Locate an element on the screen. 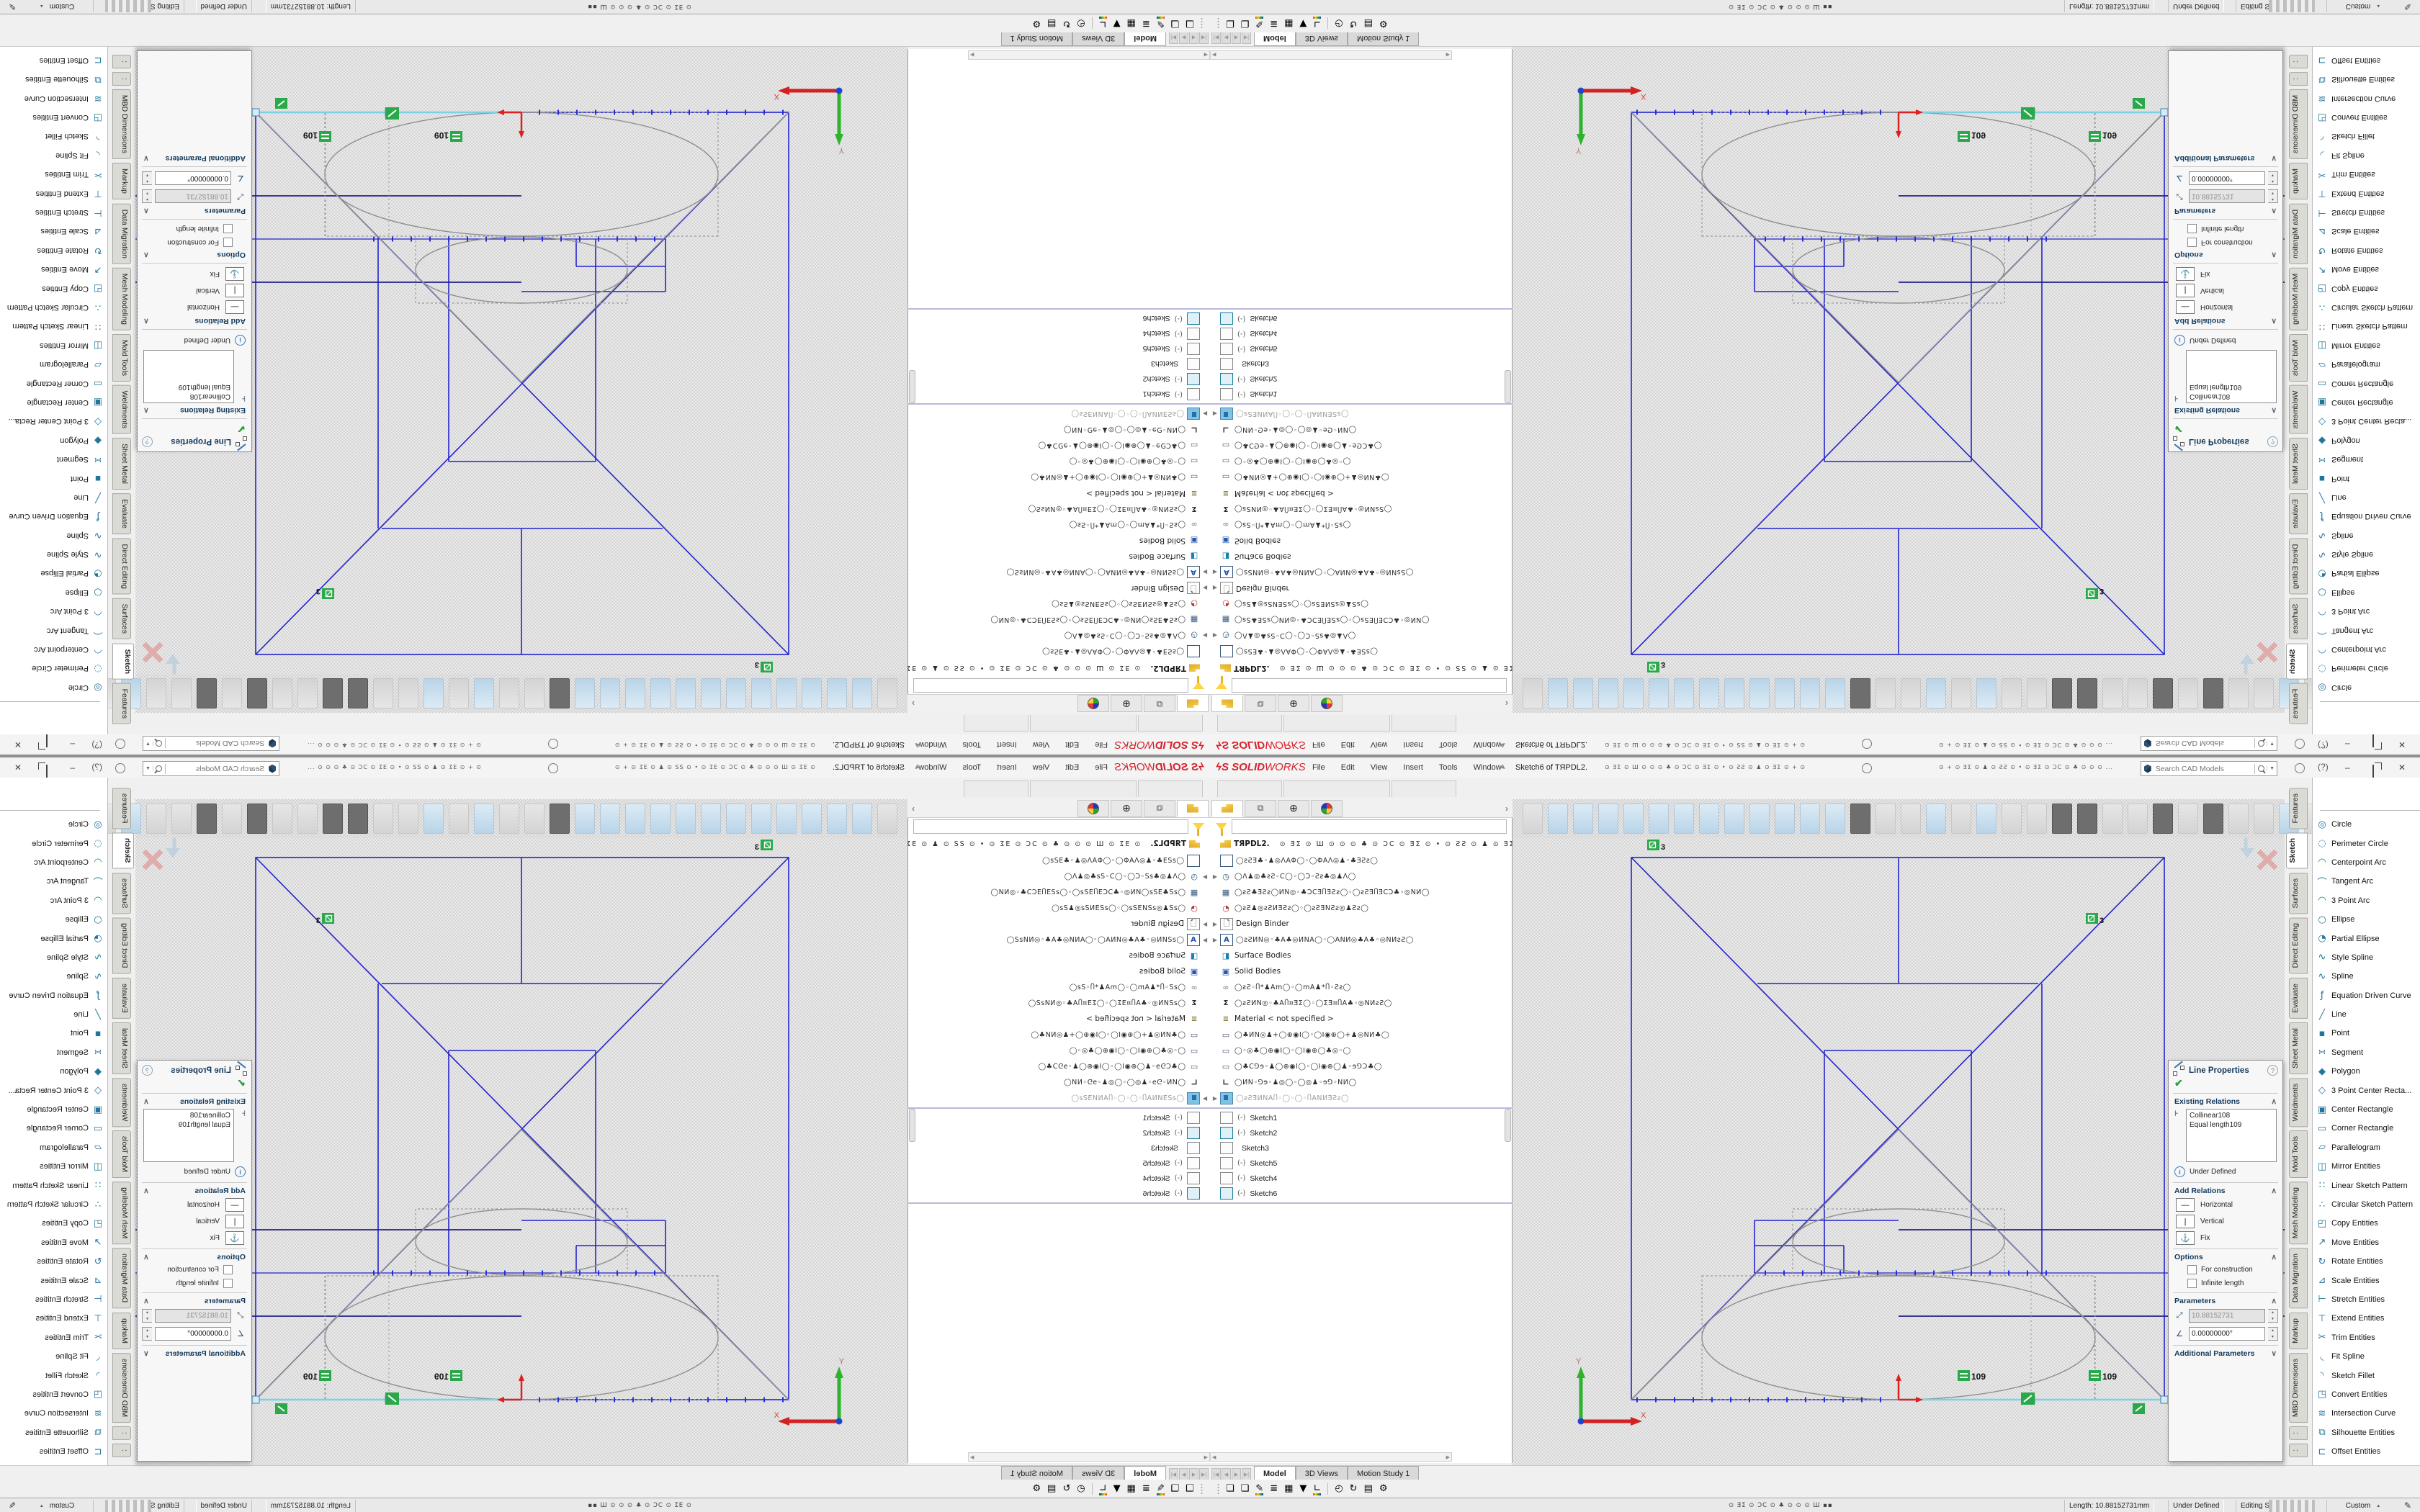  option-checkbox-row: For construction is located at coordinates (194, 1270).